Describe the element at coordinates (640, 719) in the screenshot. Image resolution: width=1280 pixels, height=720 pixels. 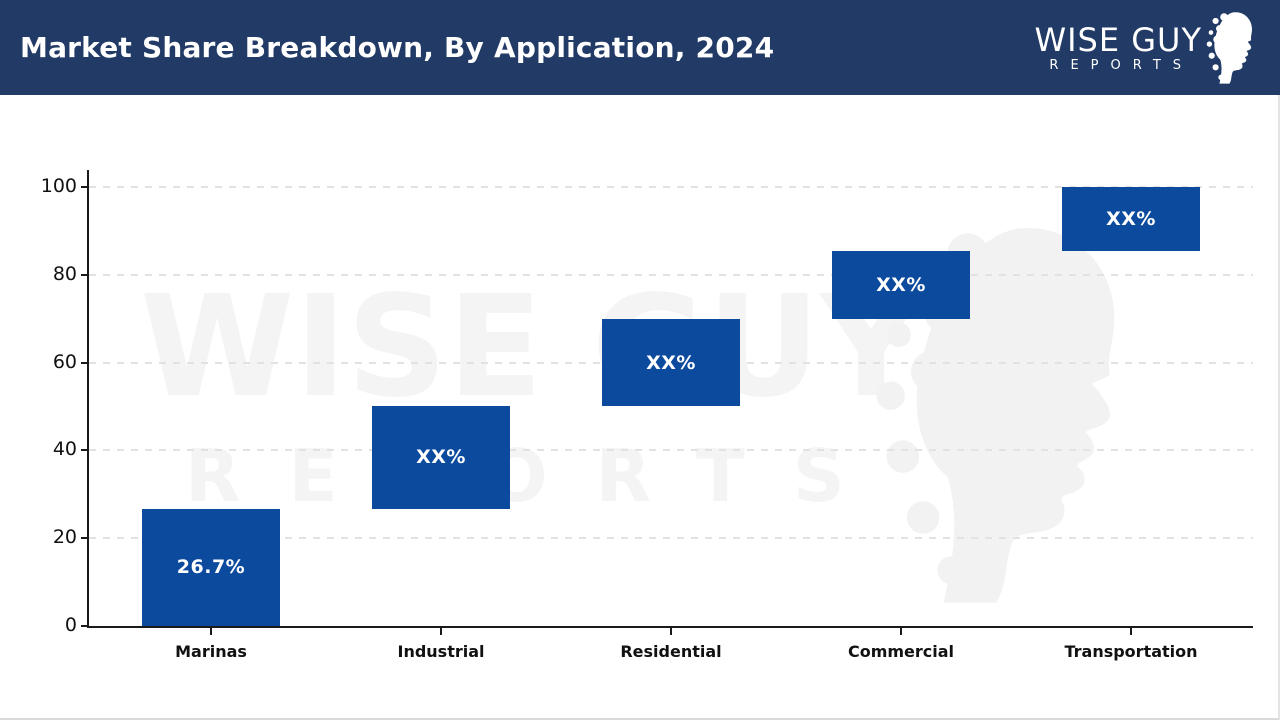
I see `figure-bottom-border` at that location.